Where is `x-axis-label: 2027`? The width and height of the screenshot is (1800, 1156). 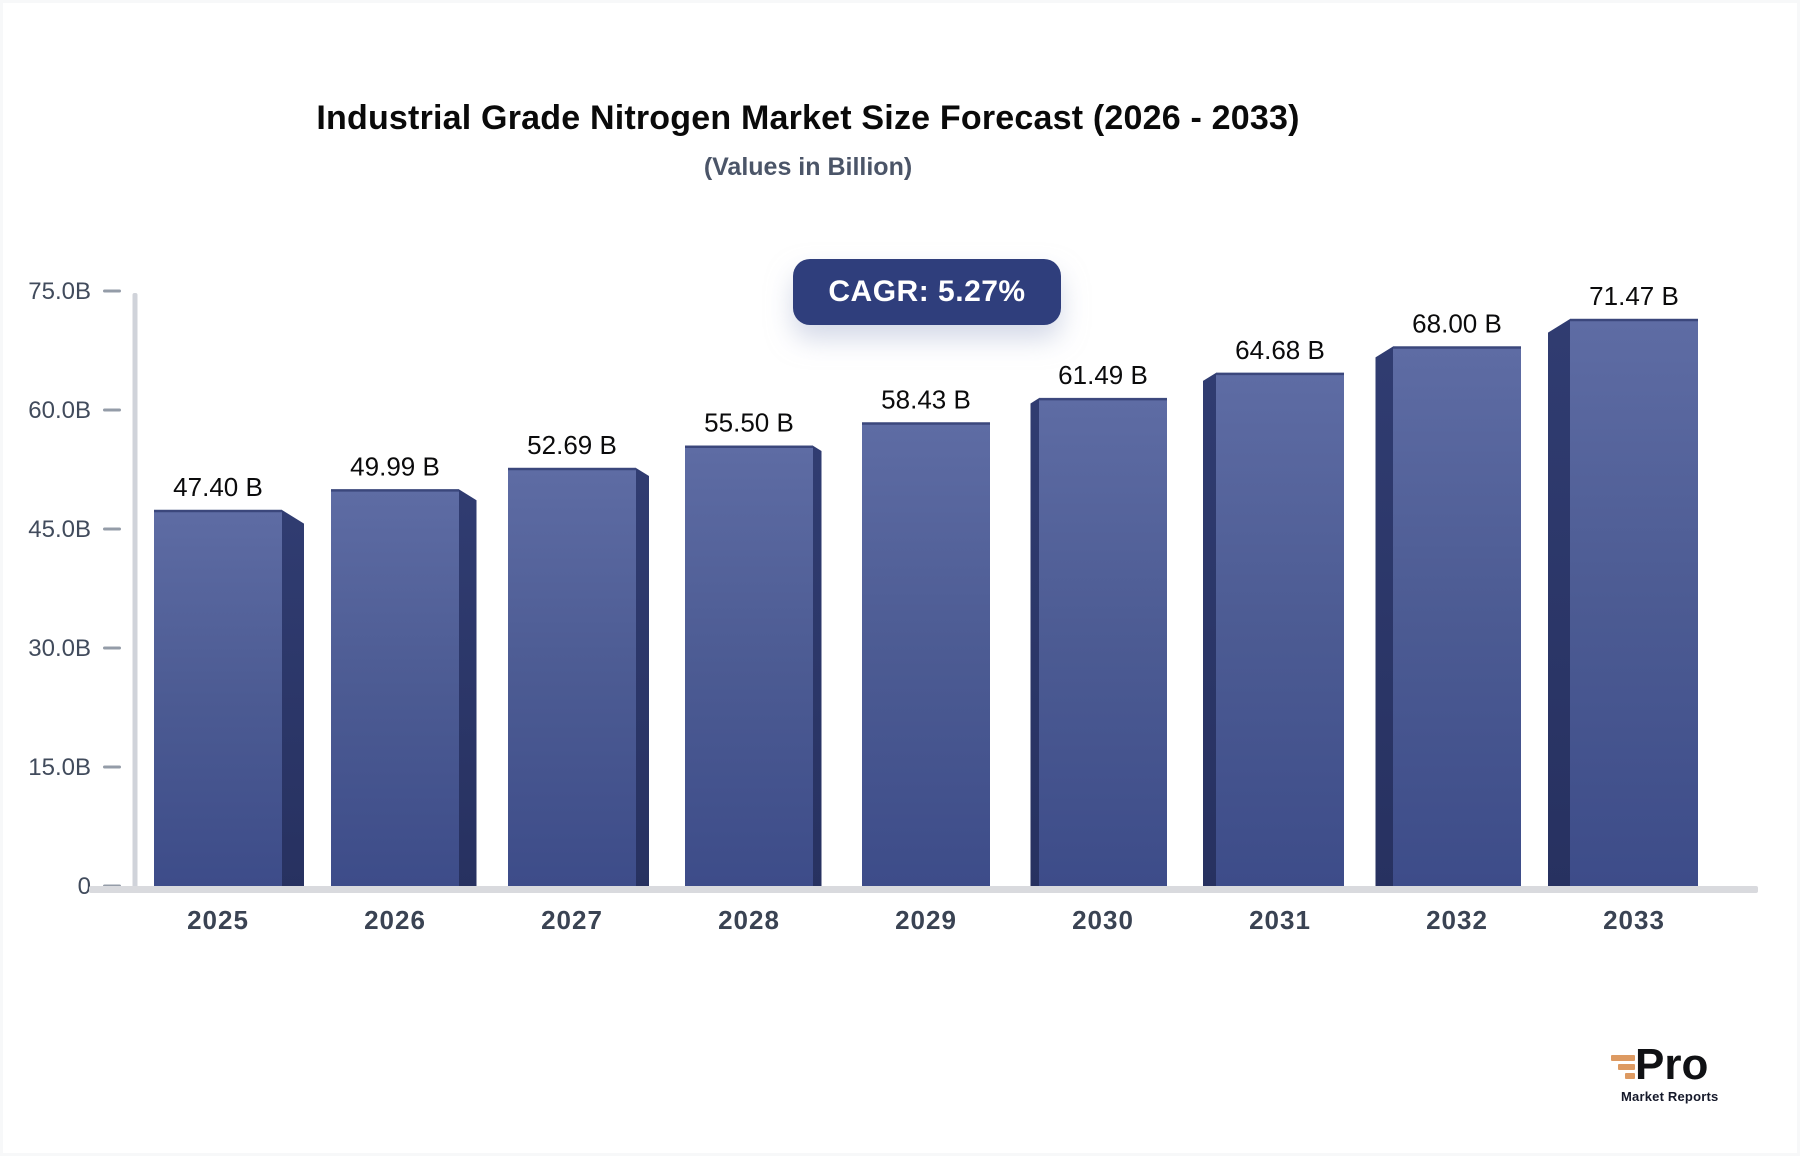 x-axis-label: 2027 is located at coordinates (572, 920).